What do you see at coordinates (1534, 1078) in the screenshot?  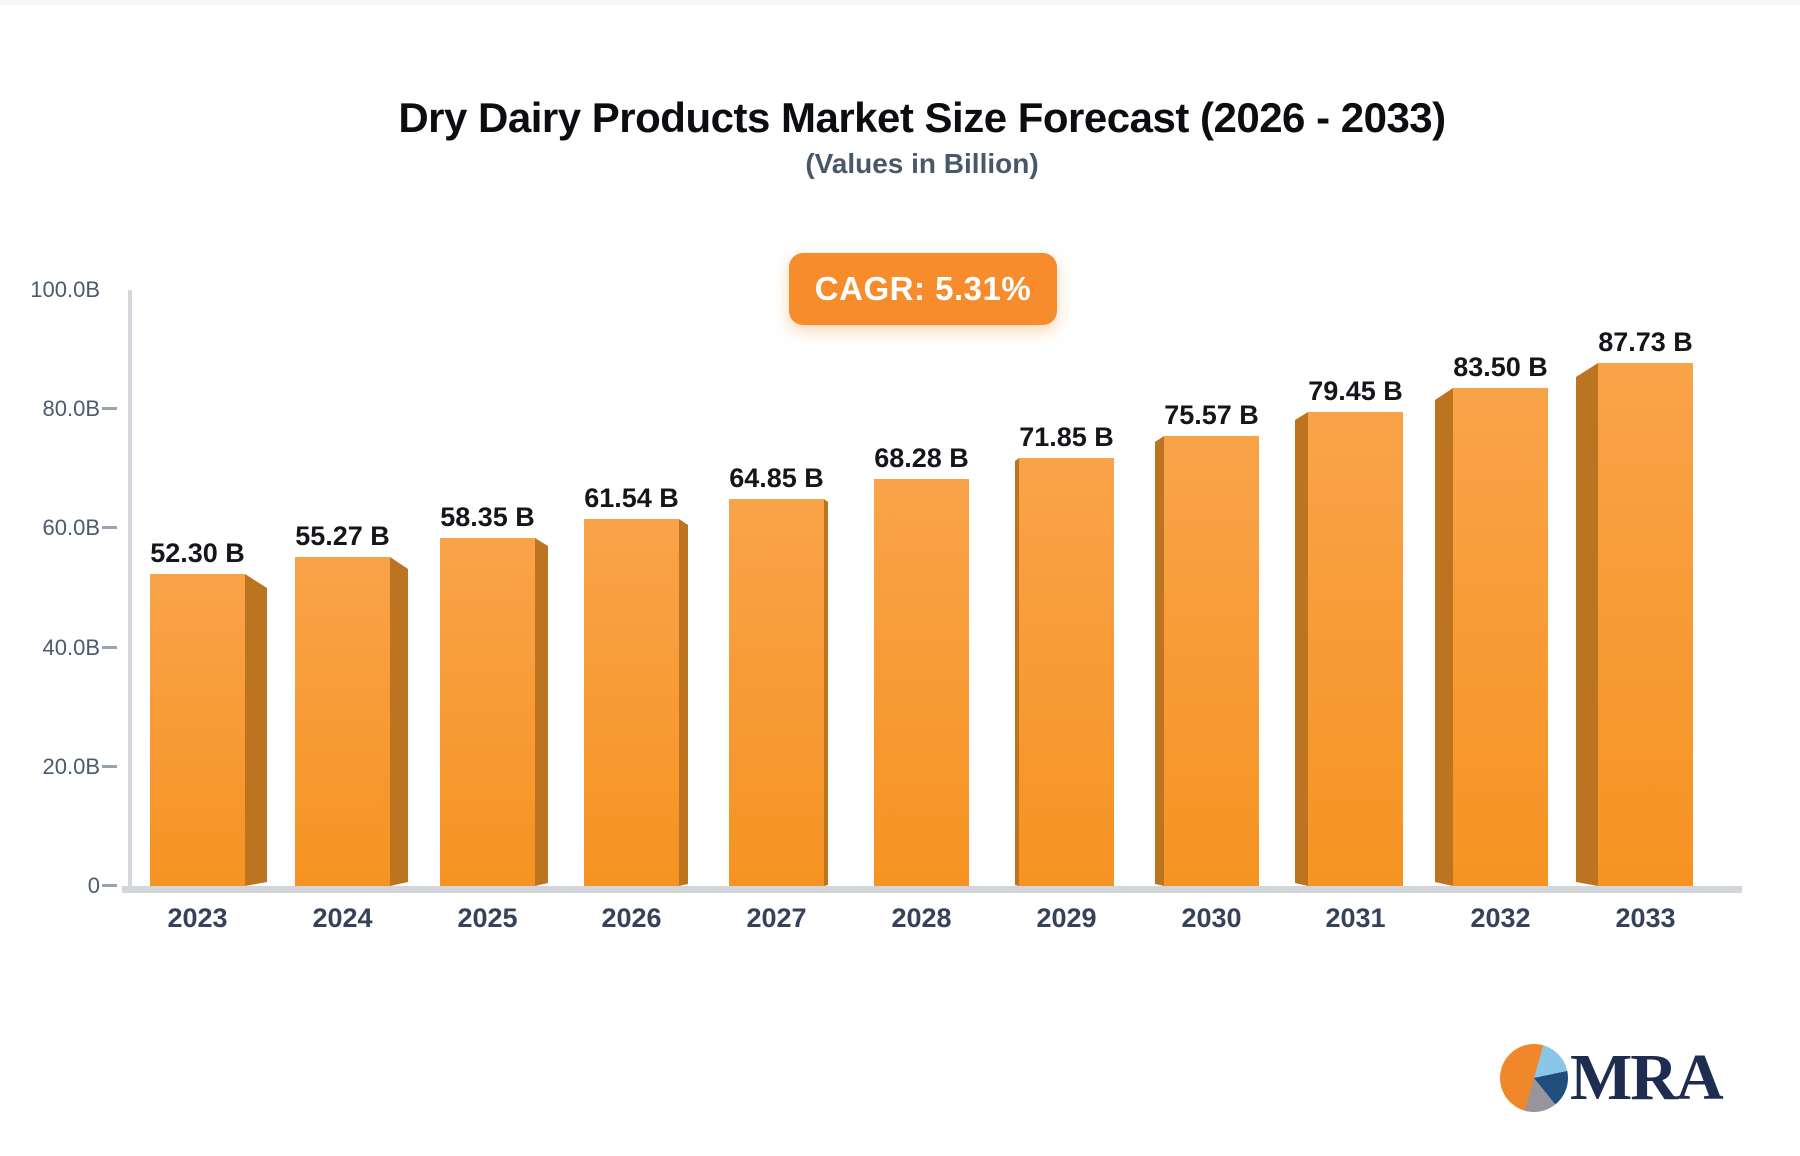 I see `pie-chart-icon` at bounding box center [1534, 1078].